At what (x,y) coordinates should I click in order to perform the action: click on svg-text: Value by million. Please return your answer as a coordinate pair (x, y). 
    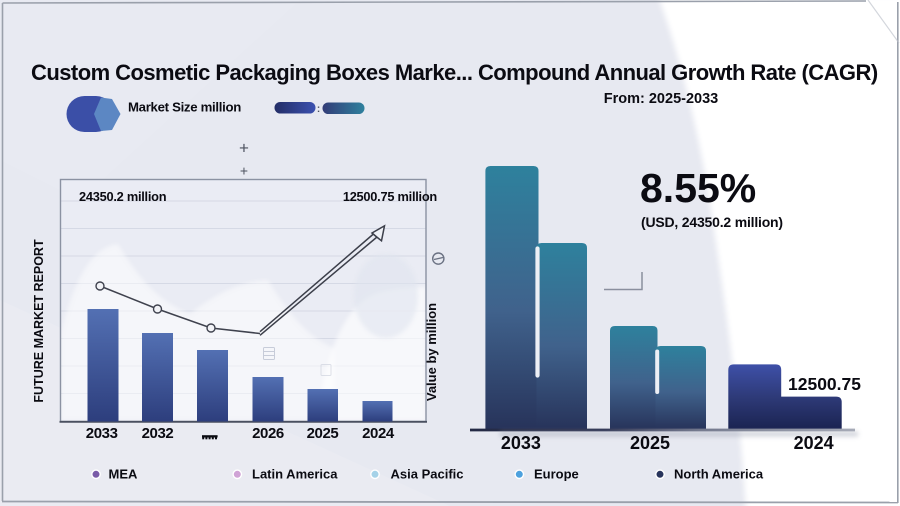
    Looking at the image, I should click on (431, 352).